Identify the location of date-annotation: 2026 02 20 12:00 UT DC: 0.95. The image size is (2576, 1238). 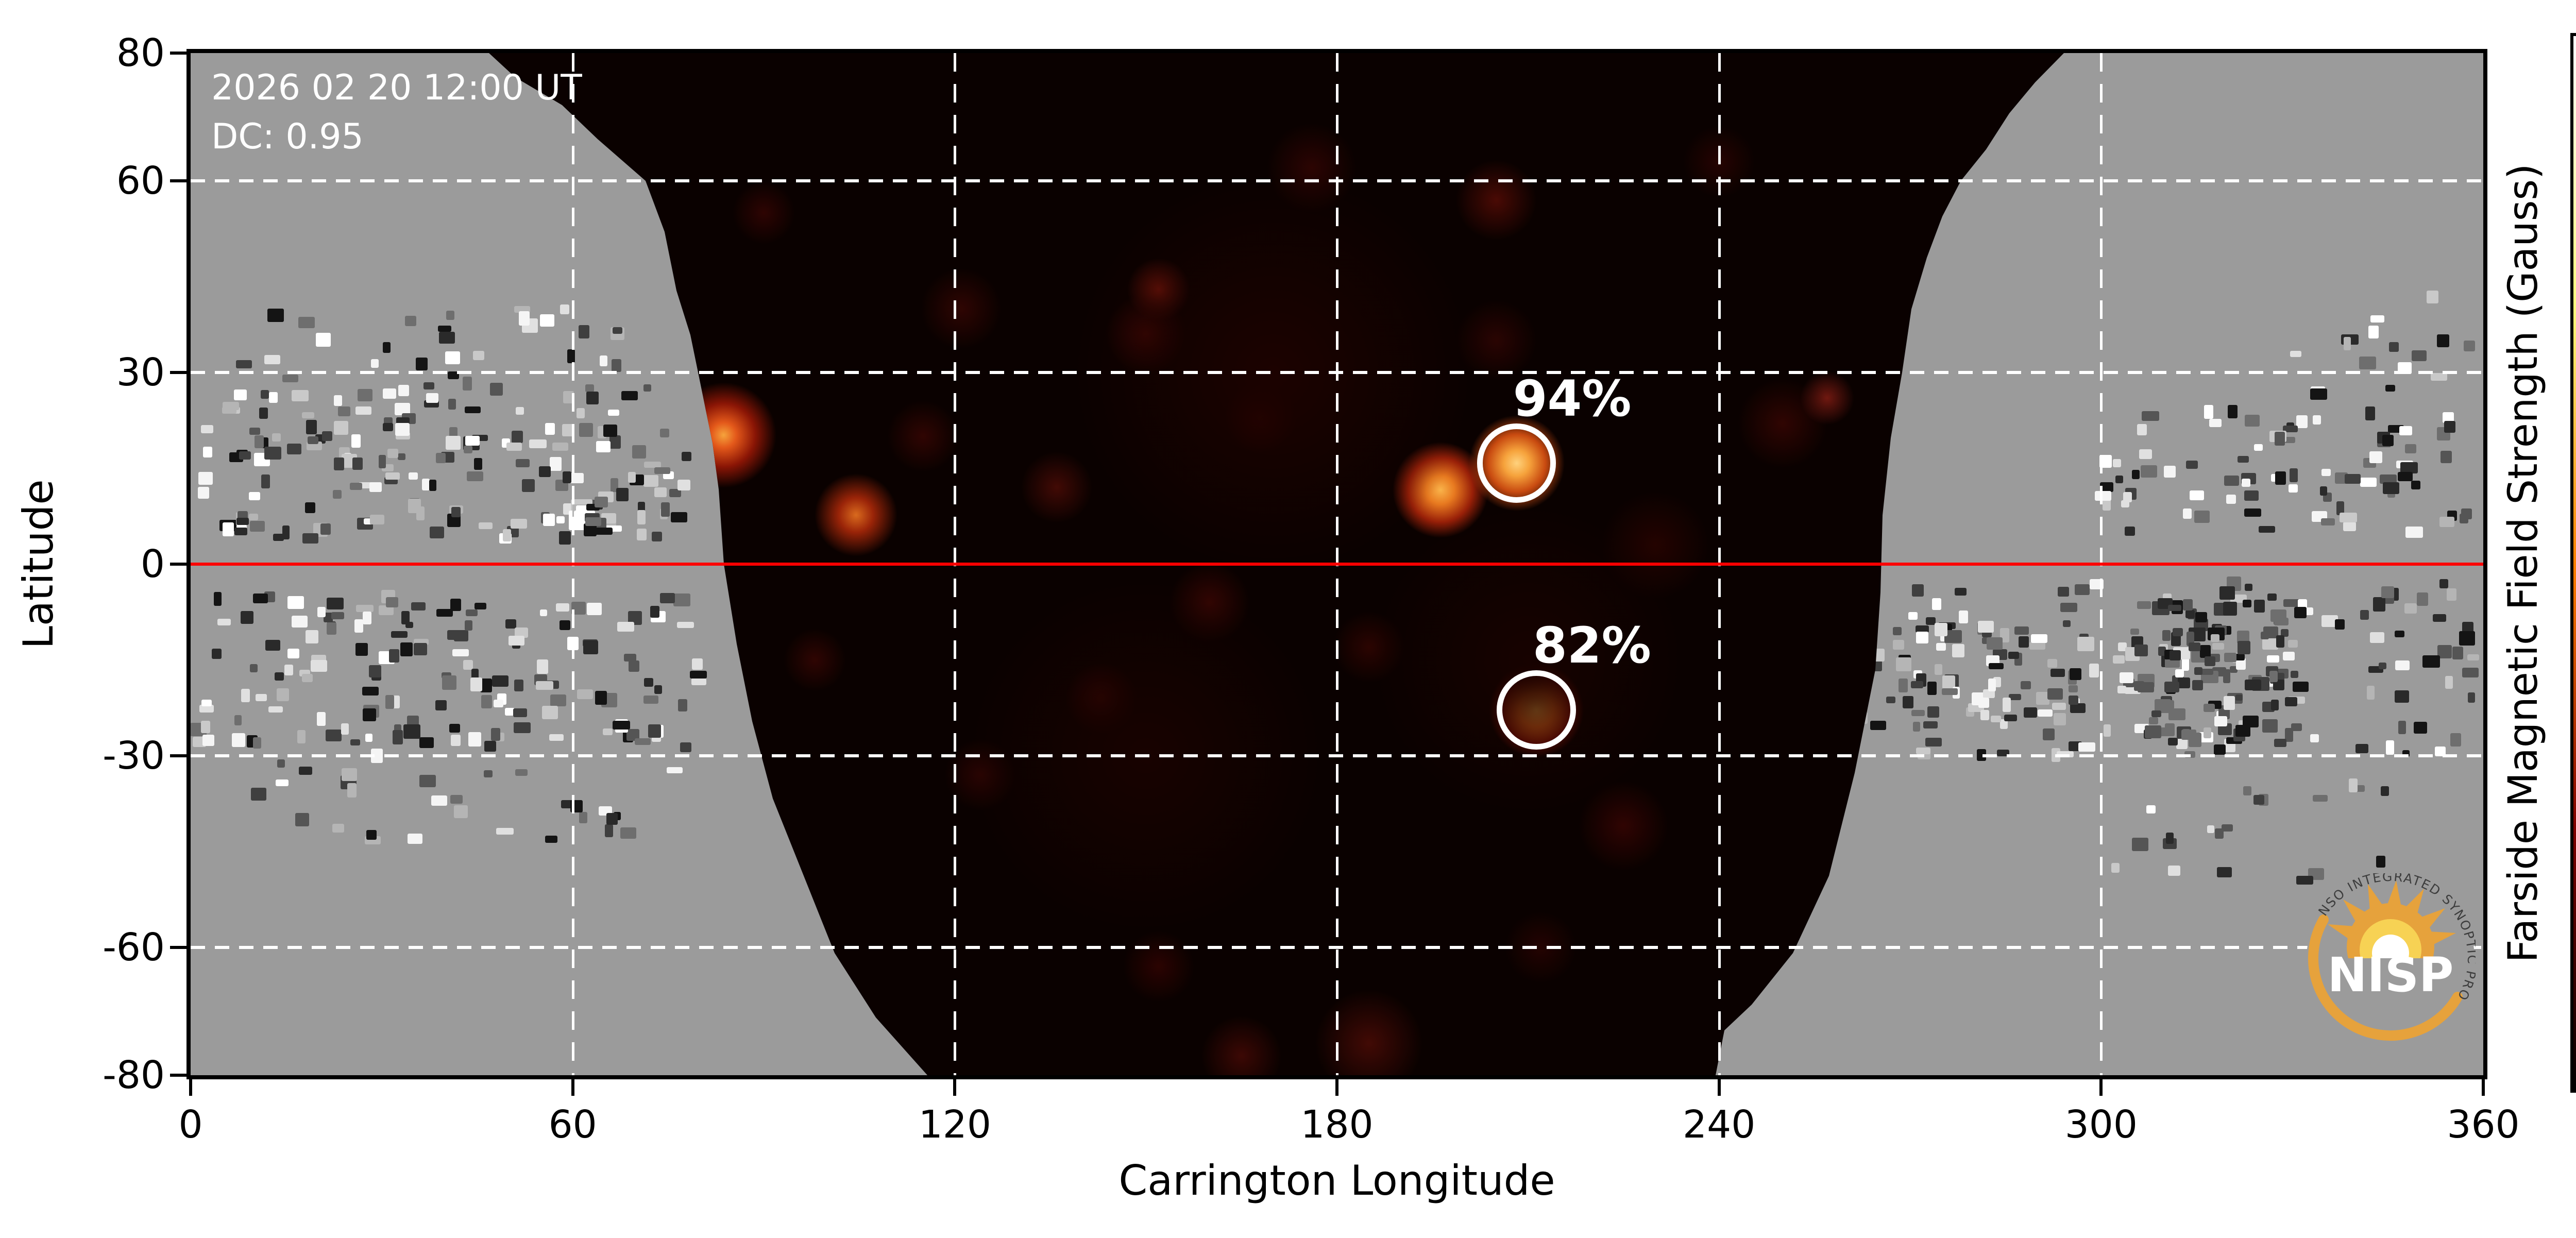
(396, 112).